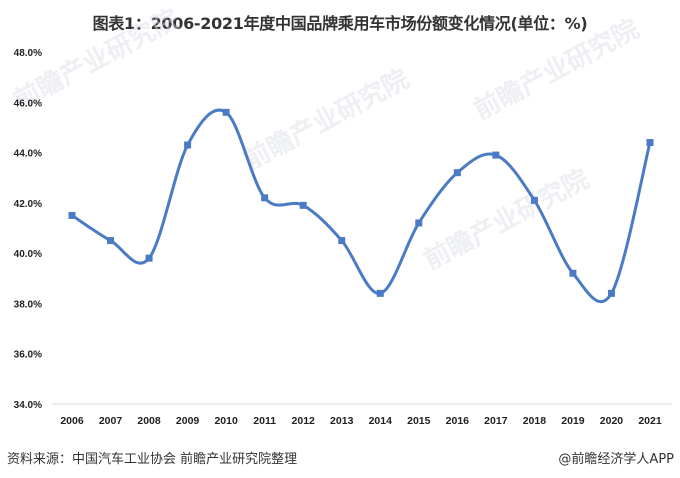 The image size is (680, 478). Describe the element at coordinates (28, 204) in the screenshot. I see `y-tick-label: 42.0%` at that location.